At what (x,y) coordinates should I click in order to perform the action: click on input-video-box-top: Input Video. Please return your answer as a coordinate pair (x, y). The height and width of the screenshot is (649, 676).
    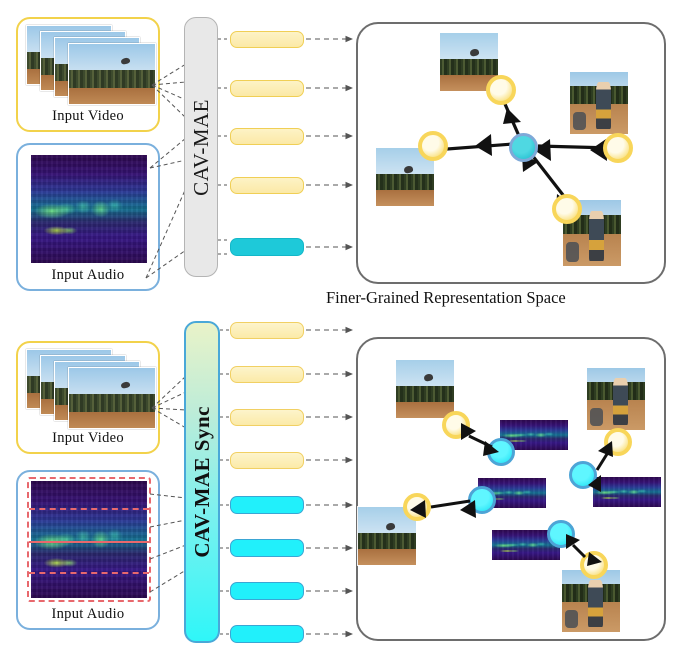
    Looking at the image, I should click on (88, 74).